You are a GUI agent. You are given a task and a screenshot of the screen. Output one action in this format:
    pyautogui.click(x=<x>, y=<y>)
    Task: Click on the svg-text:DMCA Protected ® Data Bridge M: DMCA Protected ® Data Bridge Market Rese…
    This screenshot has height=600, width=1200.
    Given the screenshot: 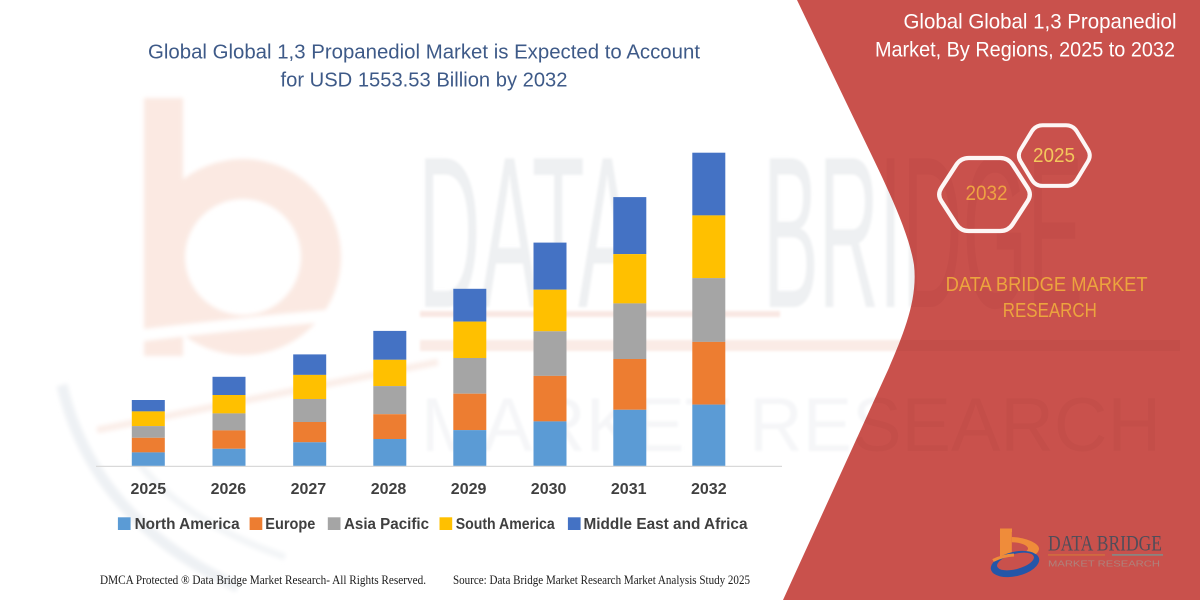 What is the action you would take?
    pyautogui.click(x=263, y=579)
    